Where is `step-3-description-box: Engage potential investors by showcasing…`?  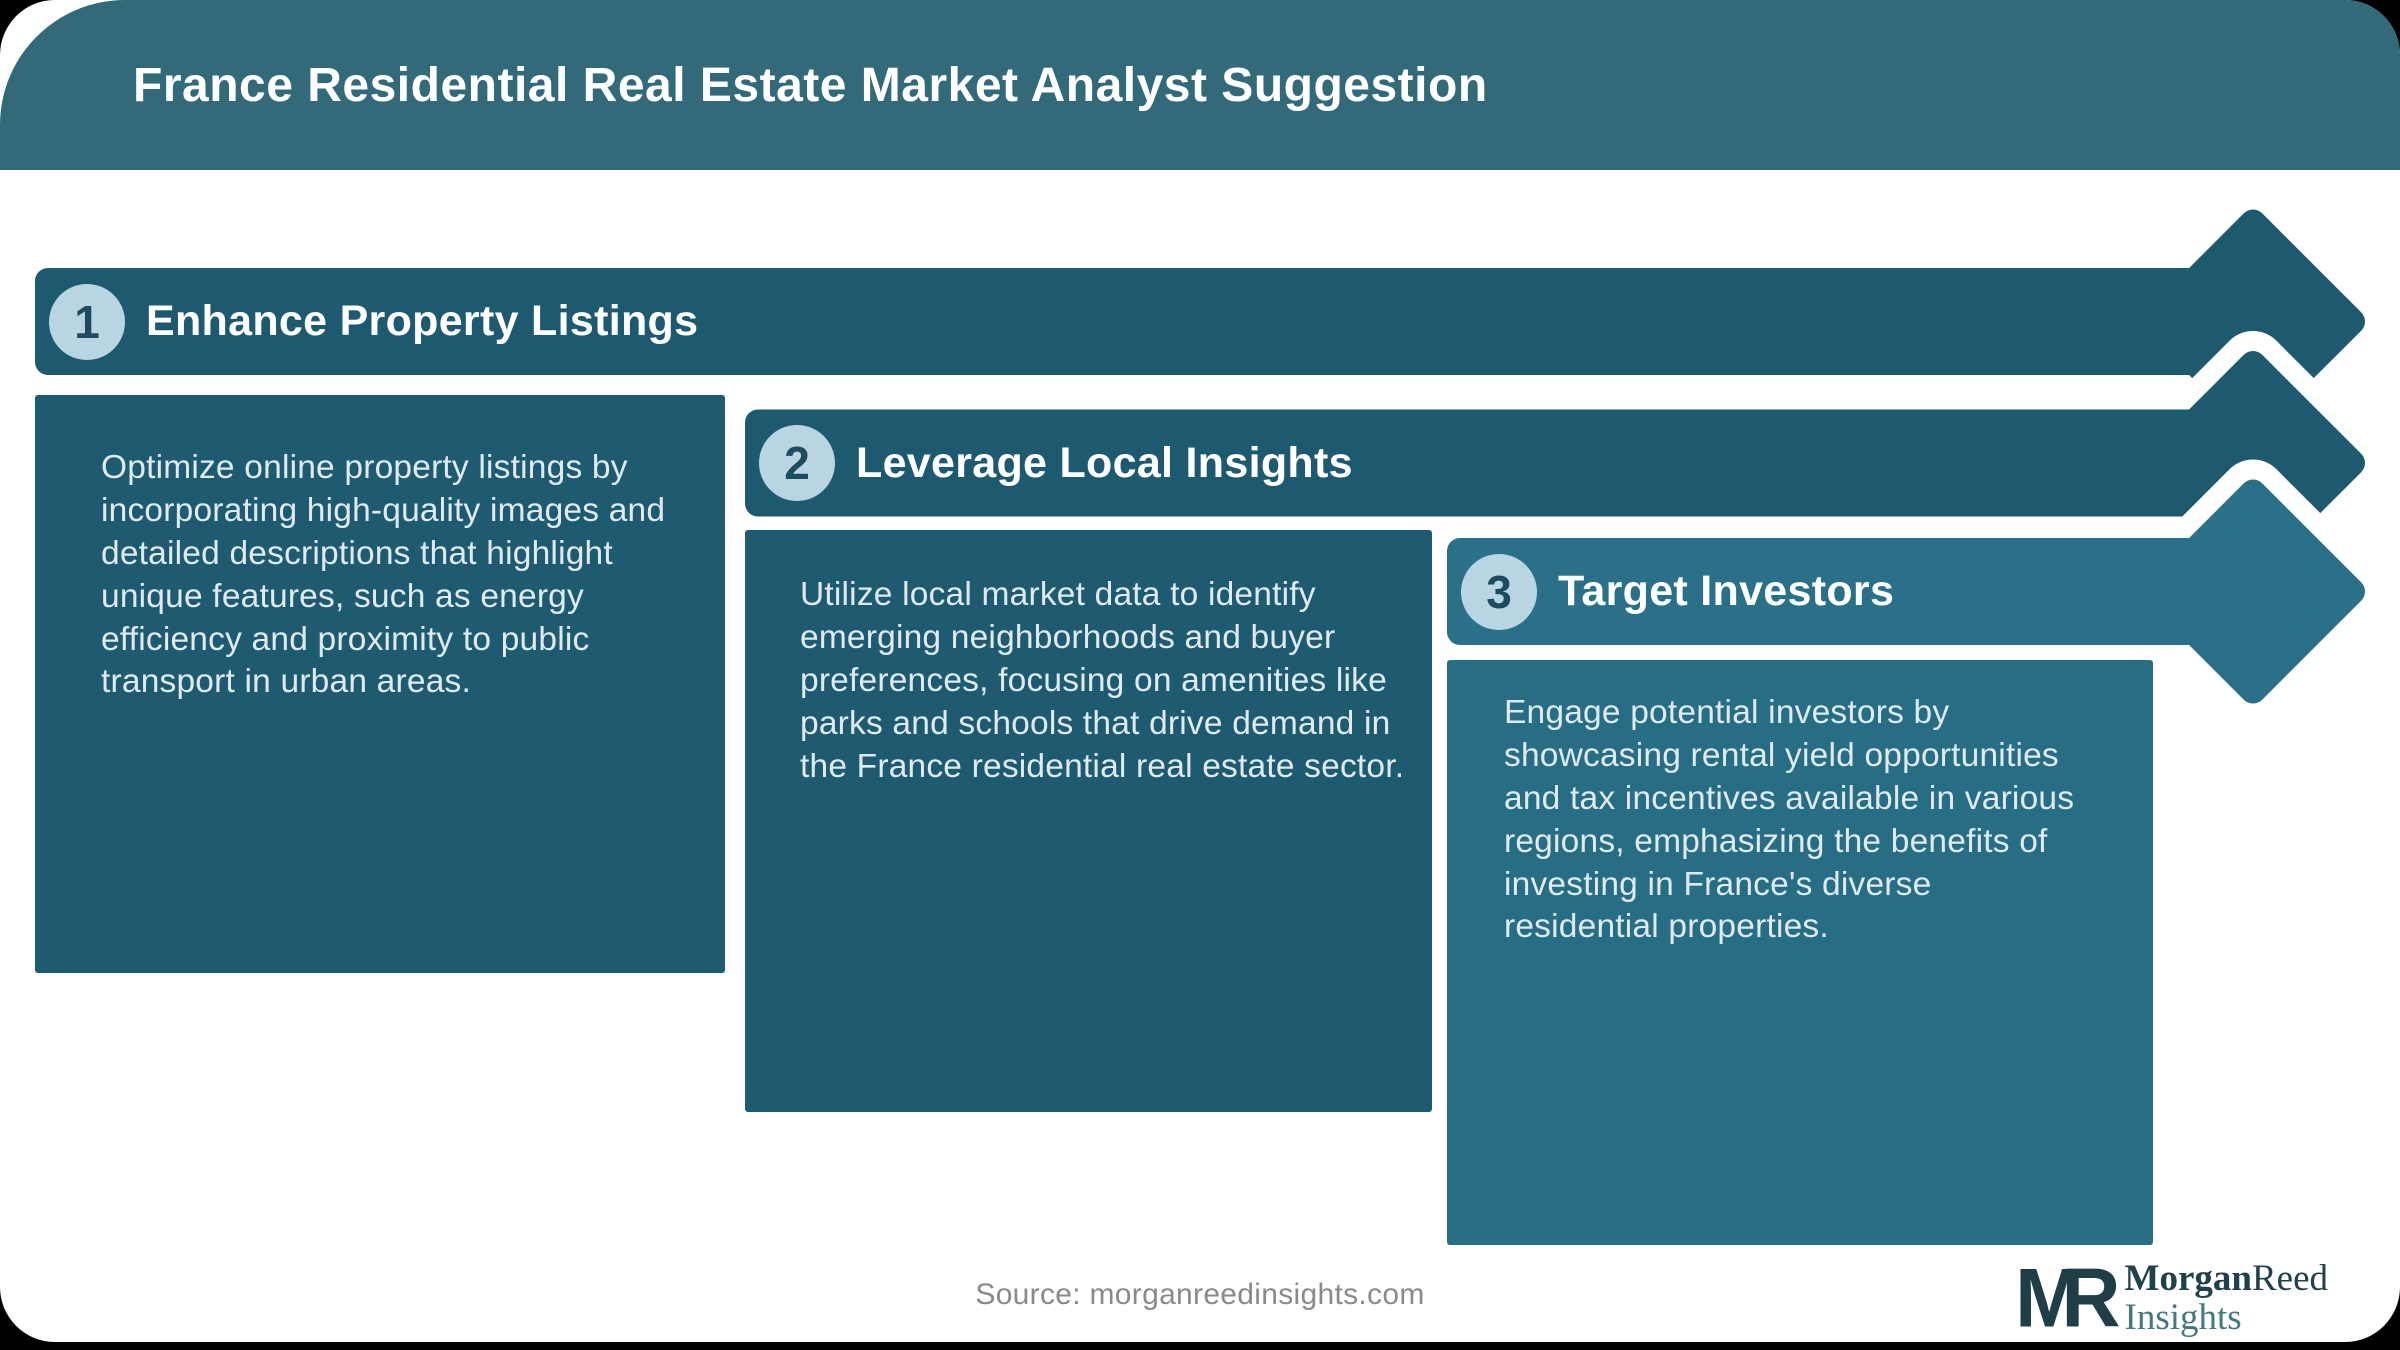
step-3-description-box: Engage potential investors by showcasing… is located at coordinates (1800, 952).